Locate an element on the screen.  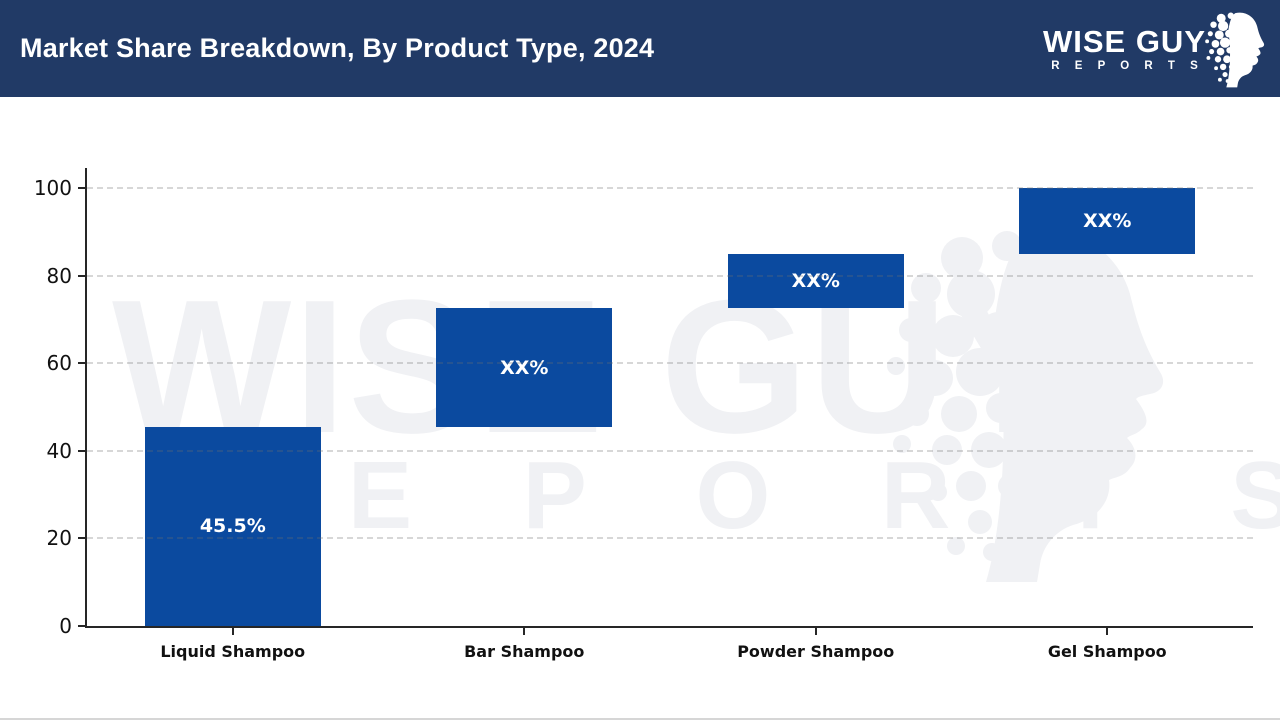
y-tick-label-0: 0 is located at coordinates (65, 626).